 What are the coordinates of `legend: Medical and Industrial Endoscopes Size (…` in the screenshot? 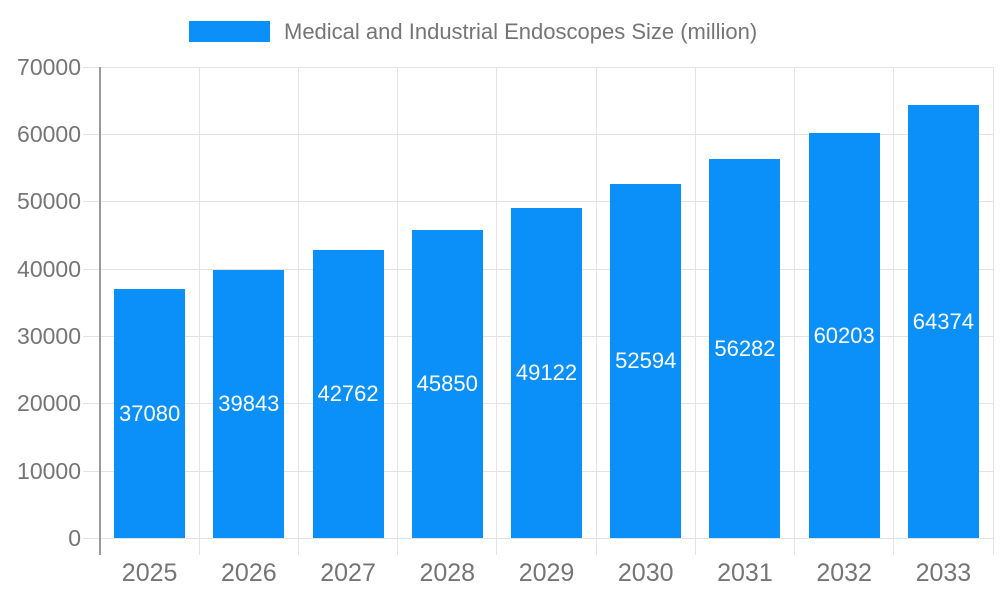 It's located at (473, 31).